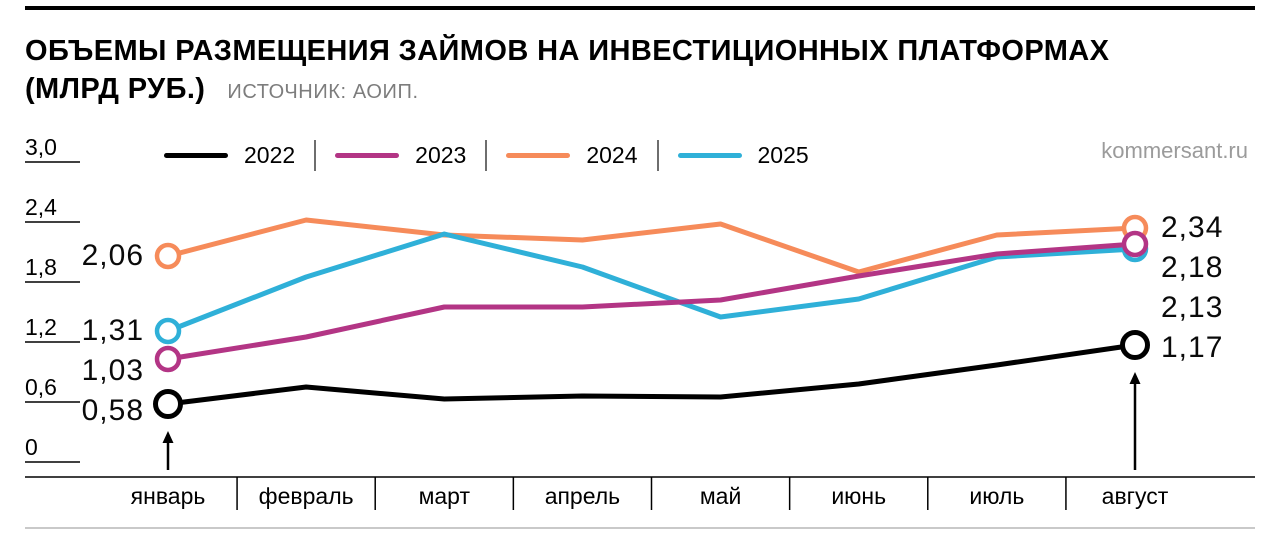 Image resolution: width=1280 pixels, height=558 pixels. What do you see at coordinates (783, 154) in the screenshot?
I see `legend-label: 2025` at bounding box center [783, 154].